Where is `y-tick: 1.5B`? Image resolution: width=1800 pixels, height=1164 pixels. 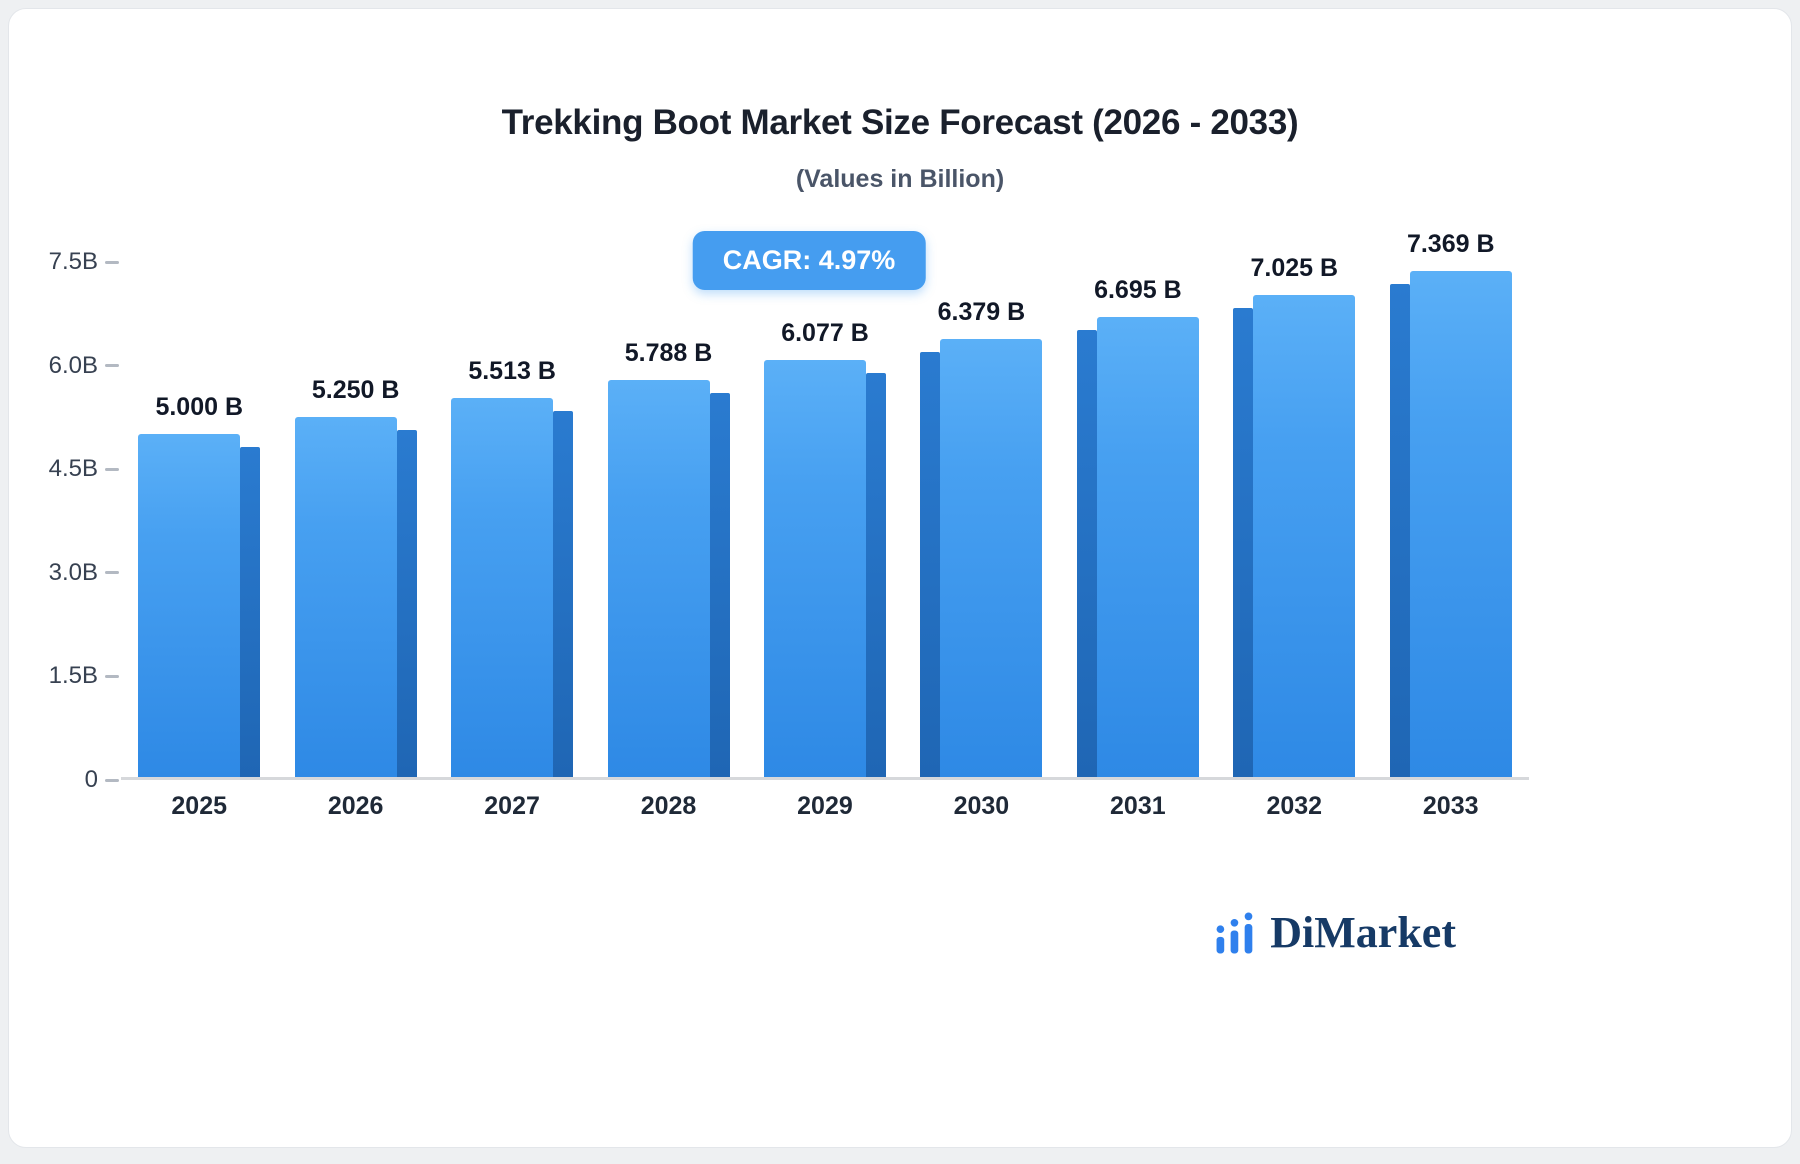
y-tick: 1.5B is located at coordinates (84, 676).